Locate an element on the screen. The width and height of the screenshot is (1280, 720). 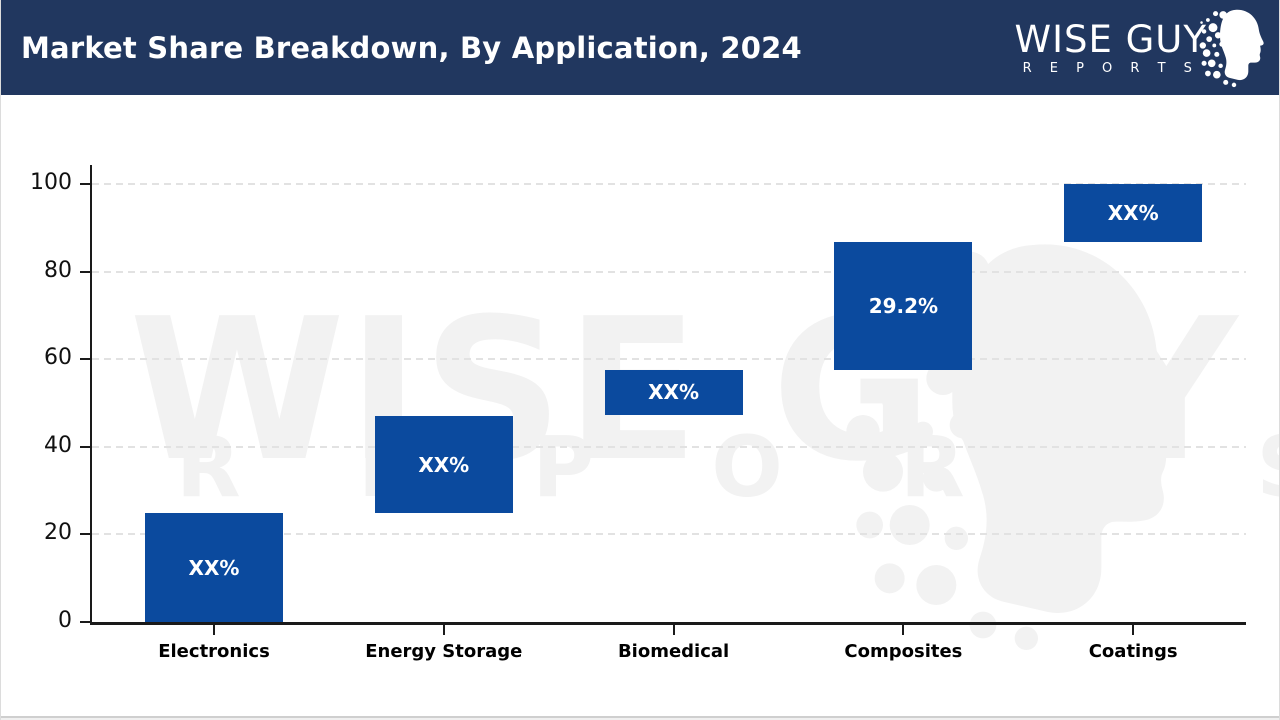
wiseguy-logo: WISE GUY R E P O R T S is located at coordinates (1142, 48).